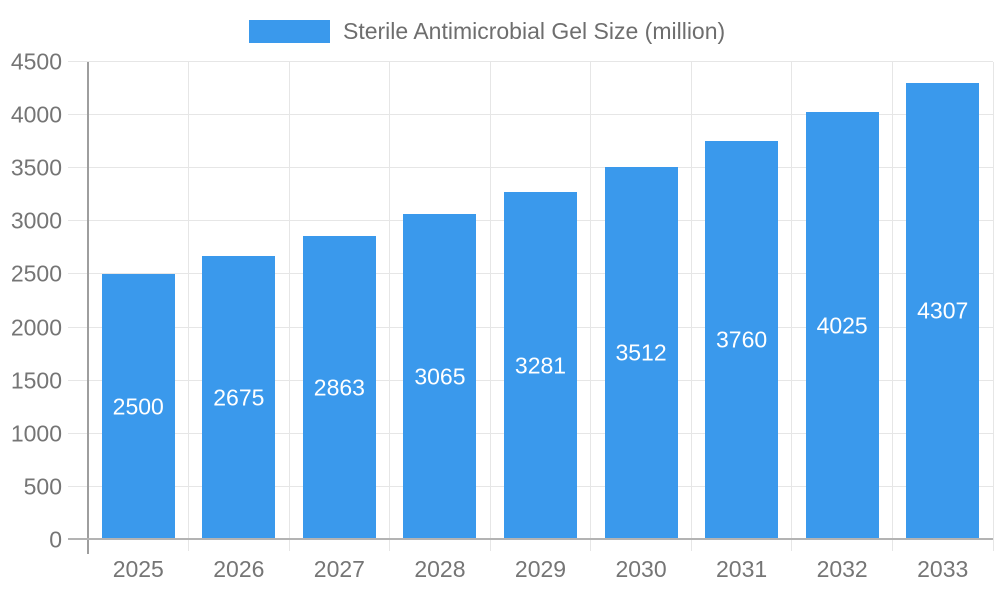 This screenshot has width=1000, height=600. I want to click on bar-value-label: 2863, so click(339, 387).